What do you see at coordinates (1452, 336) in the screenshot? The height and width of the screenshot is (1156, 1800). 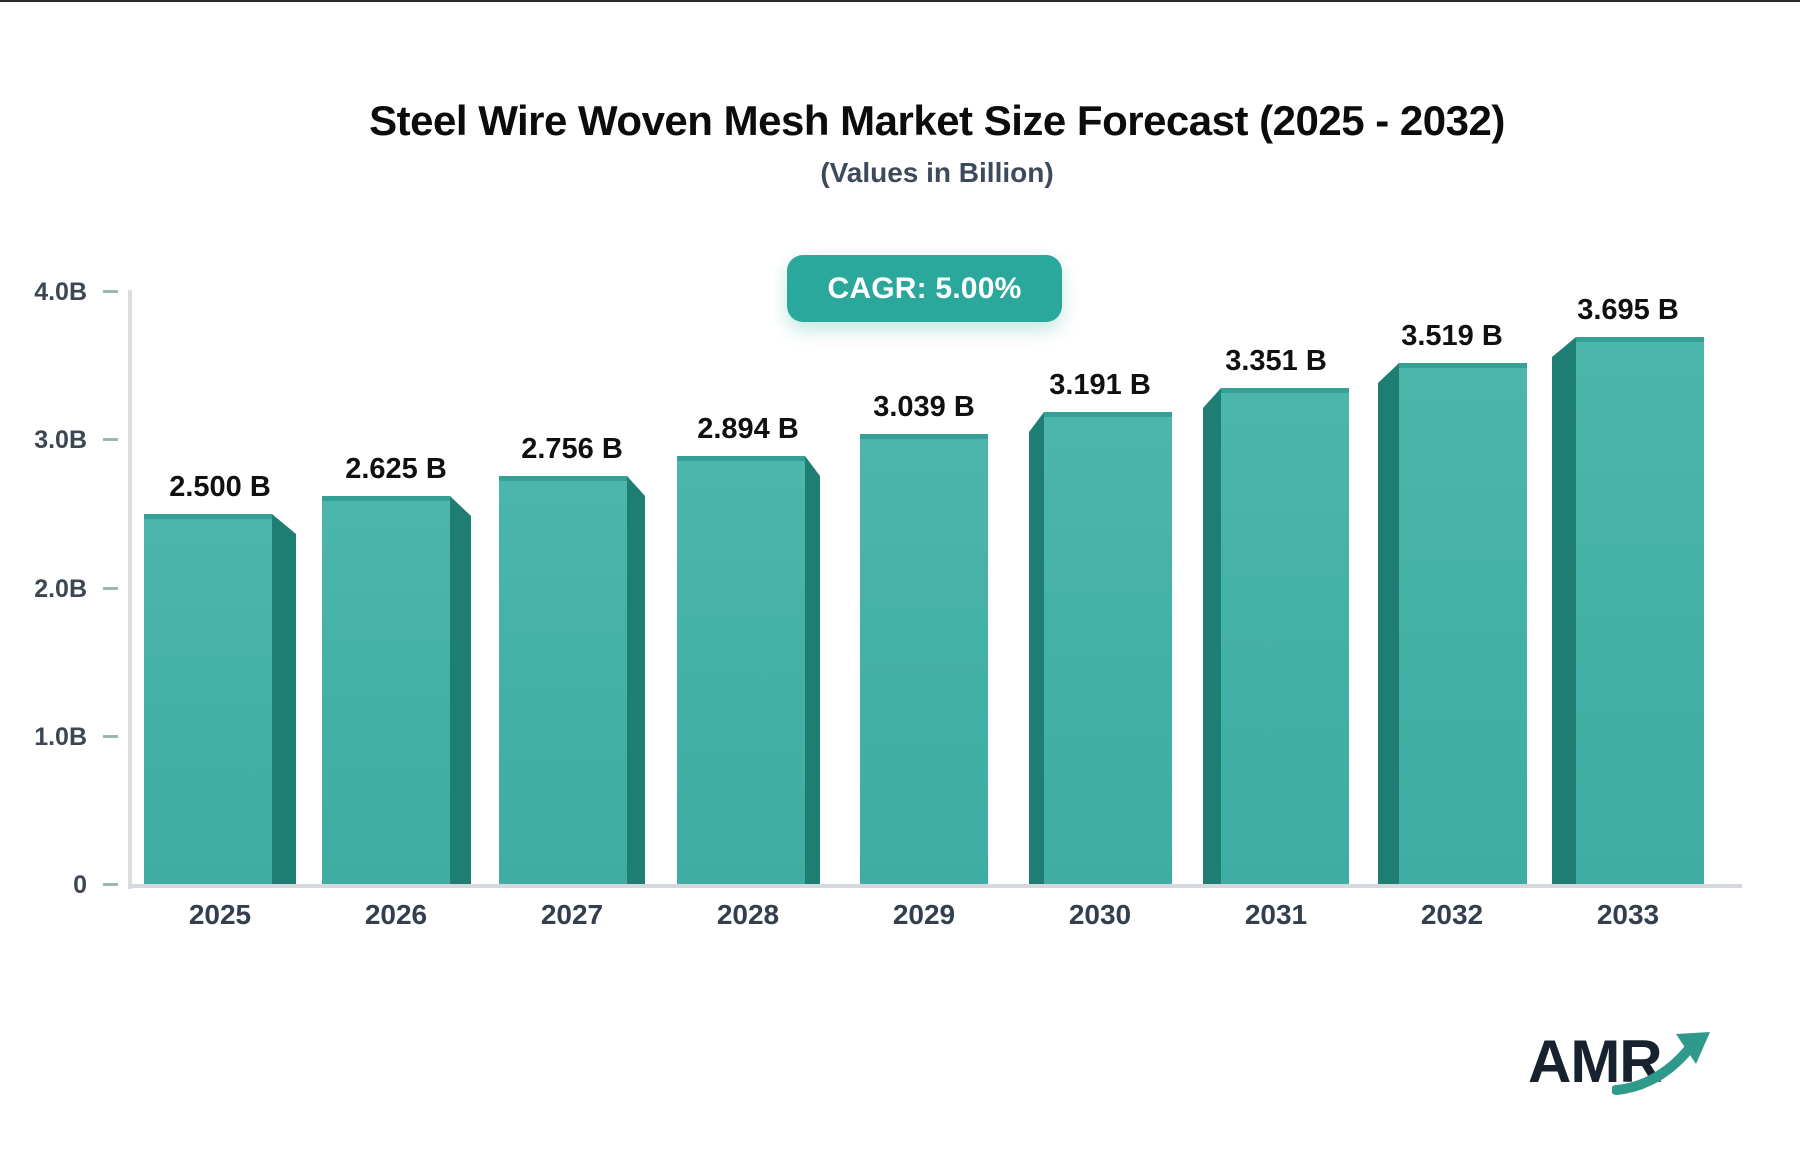 I see `bar-value-label: 3.519 B` at bounding box center [1452, 336].